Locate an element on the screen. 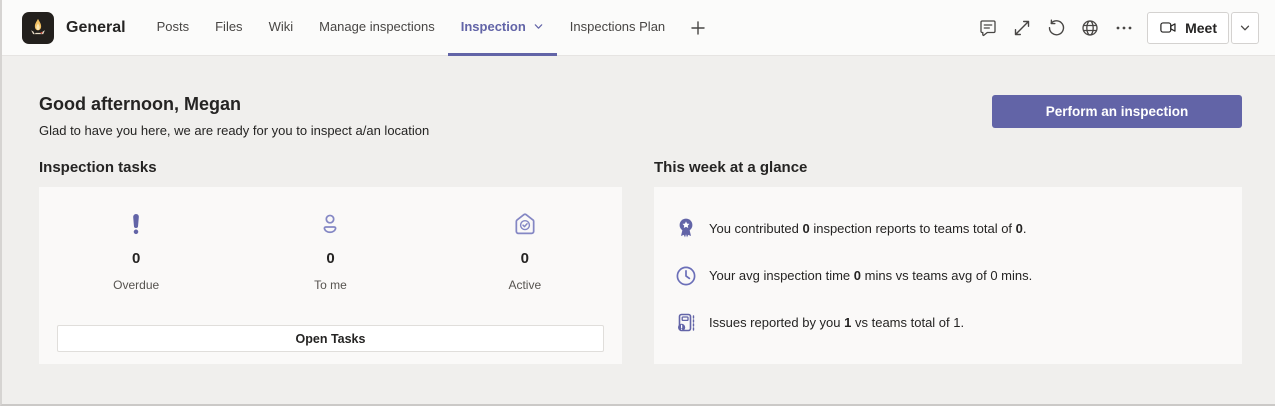 This screenshot has width=1275, height=406. ellipsis-icon is located at coordinates (1124, 28).